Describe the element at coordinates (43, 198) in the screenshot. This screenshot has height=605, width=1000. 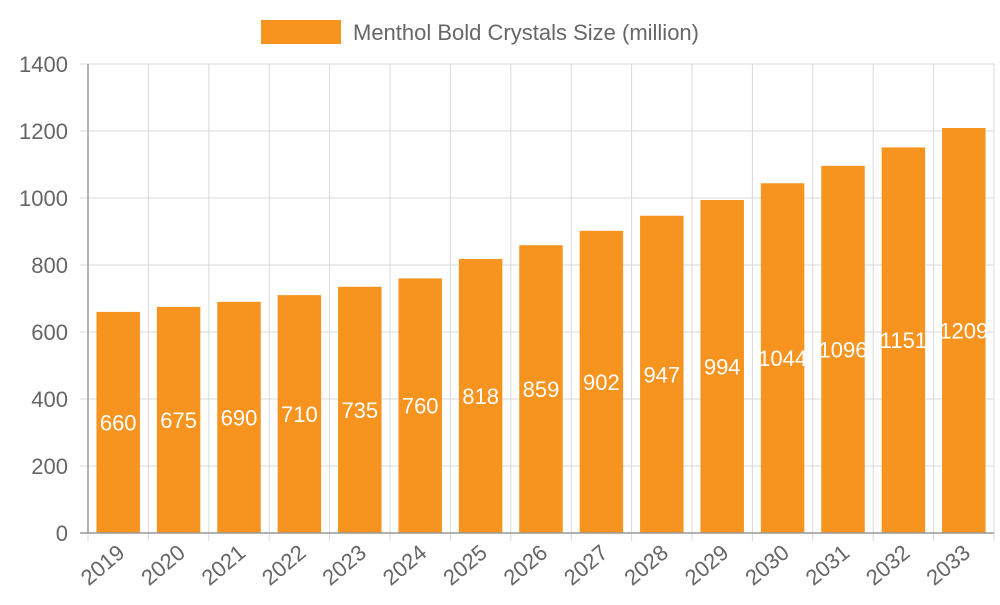
I see `y-tick-label: 1000` at that location.